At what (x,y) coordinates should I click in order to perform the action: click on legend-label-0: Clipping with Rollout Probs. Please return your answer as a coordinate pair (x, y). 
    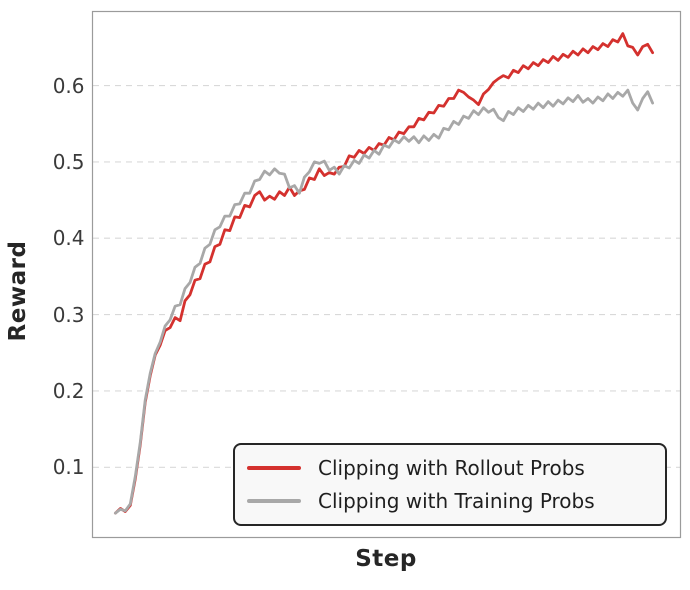
    Looking at the image, I should click on (451, 468).